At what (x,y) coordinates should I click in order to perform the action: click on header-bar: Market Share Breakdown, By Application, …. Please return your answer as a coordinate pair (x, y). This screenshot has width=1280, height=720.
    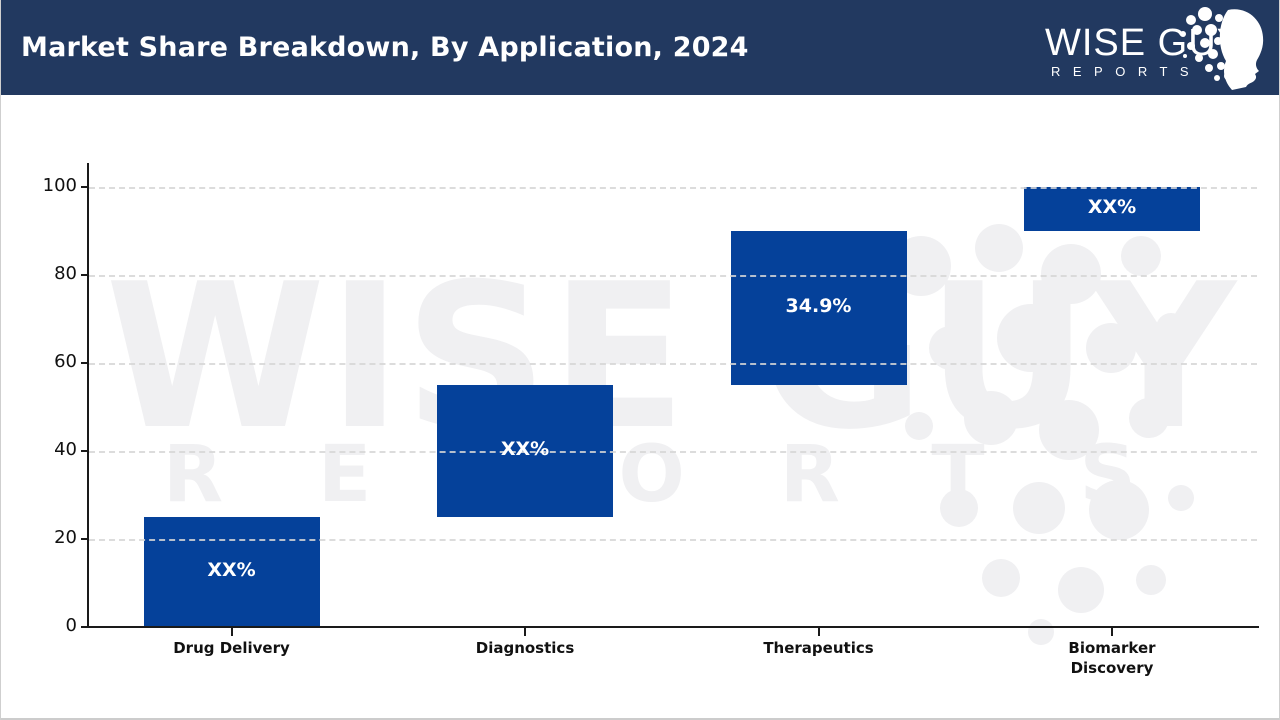
    Looking at the image, I should click on (640, 47).